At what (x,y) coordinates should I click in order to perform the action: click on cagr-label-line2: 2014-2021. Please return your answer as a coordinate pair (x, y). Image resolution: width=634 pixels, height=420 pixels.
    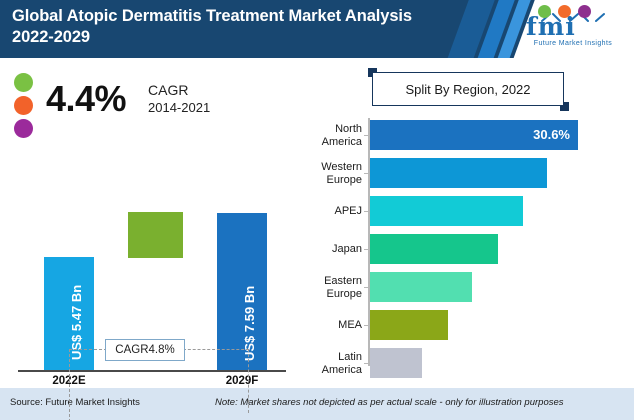
    Looking at the image, I should click on (179, 107).